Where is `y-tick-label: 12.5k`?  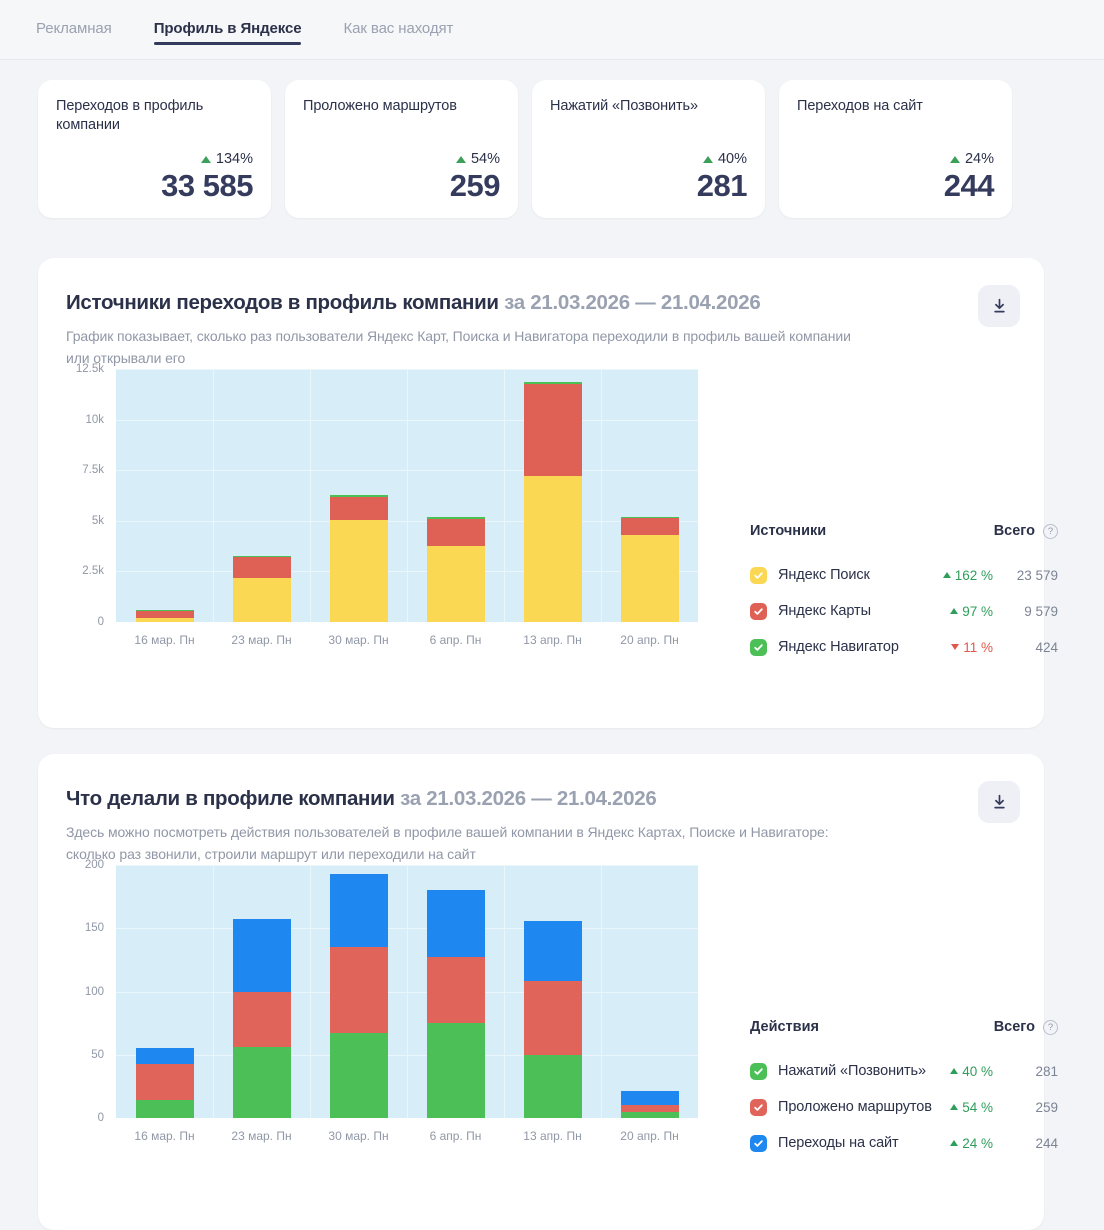
y-tick-label: 12.5k is located at coordinates (89, 369).